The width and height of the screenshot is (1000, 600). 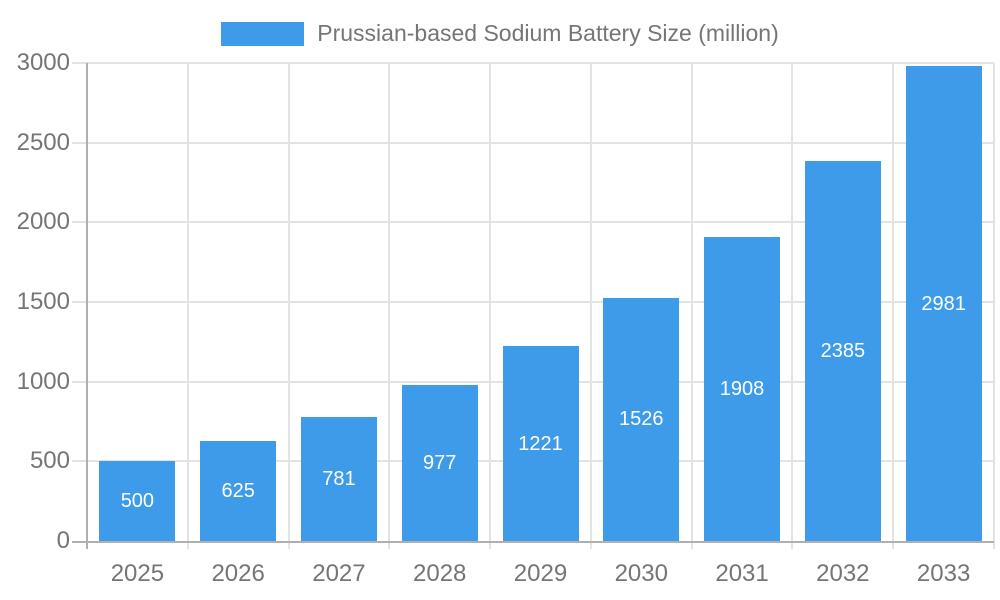 I want to click on bar-2030: 1526, so click(x=641, y=419).